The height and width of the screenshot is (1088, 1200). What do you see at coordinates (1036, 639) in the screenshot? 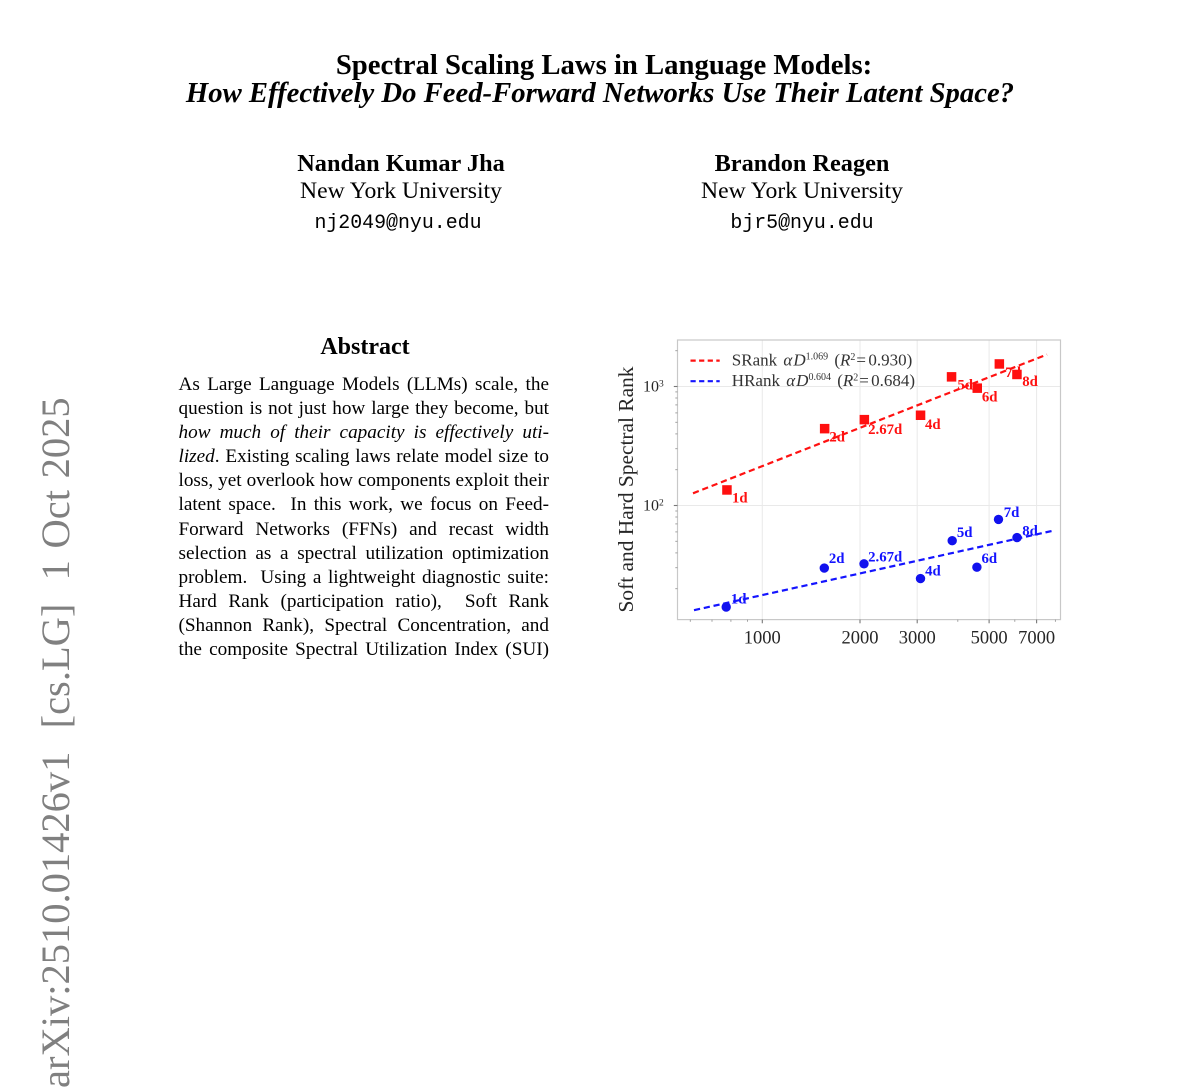
I see `svg-text: 7000` at bounding box center [1036, 639].